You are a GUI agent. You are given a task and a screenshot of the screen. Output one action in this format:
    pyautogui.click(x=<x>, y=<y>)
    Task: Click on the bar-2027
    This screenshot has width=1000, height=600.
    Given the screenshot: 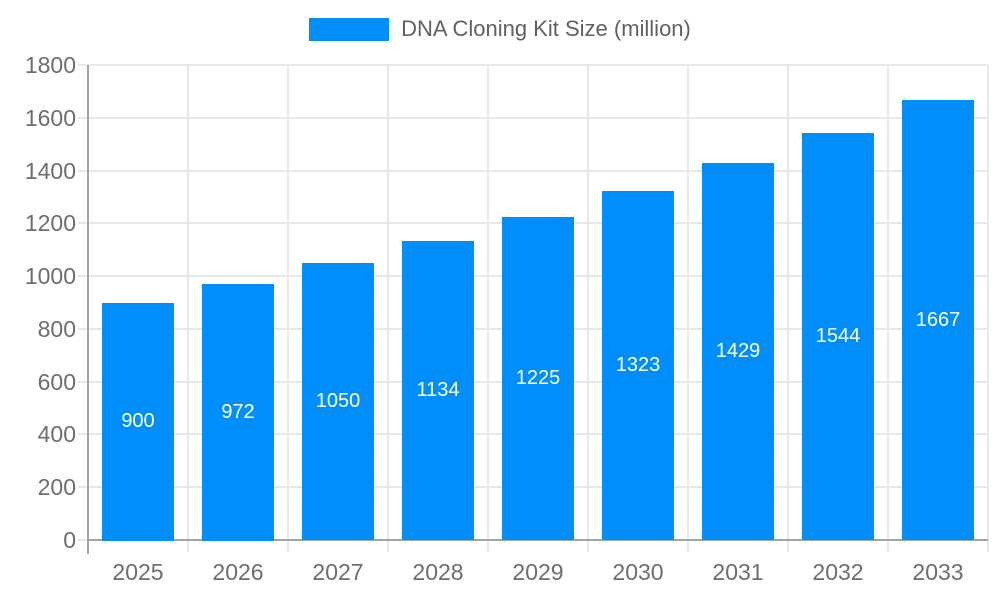 What is the action you would take?
    pyautogui.click(x=338, y=401)
    